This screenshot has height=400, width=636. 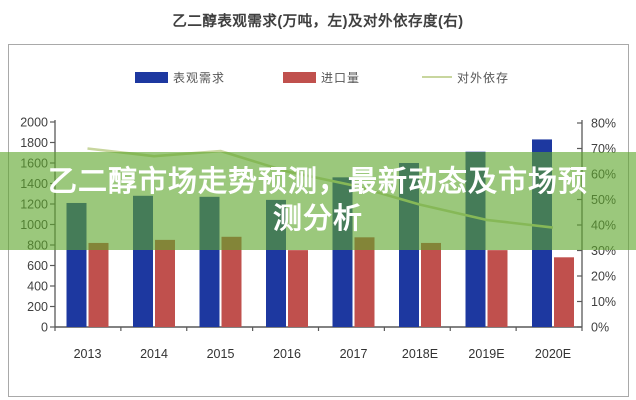 I want to click on legend-item-dependency: 对外依存, so click(x=465, y=77).